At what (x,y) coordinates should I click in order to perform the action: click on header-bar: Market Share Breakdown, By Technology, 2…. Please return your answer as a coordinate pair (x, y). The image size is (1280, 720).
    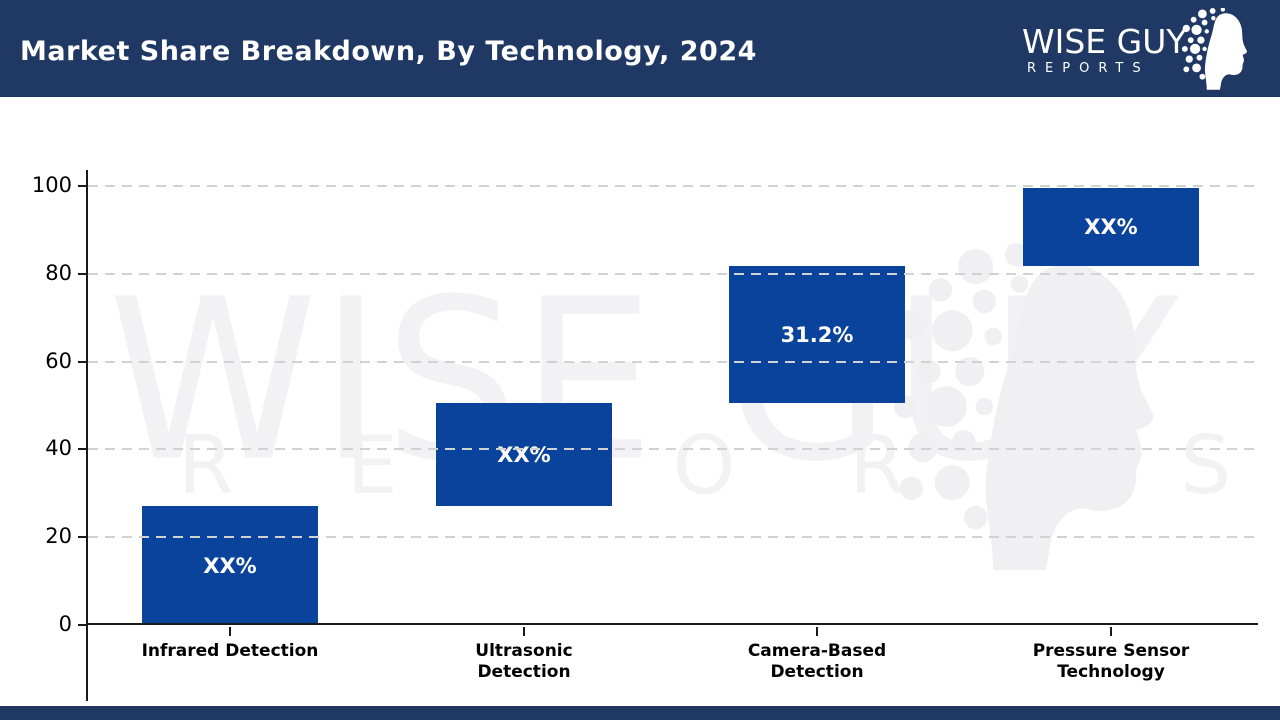
    Looking at the image, I should click on (640, 48).